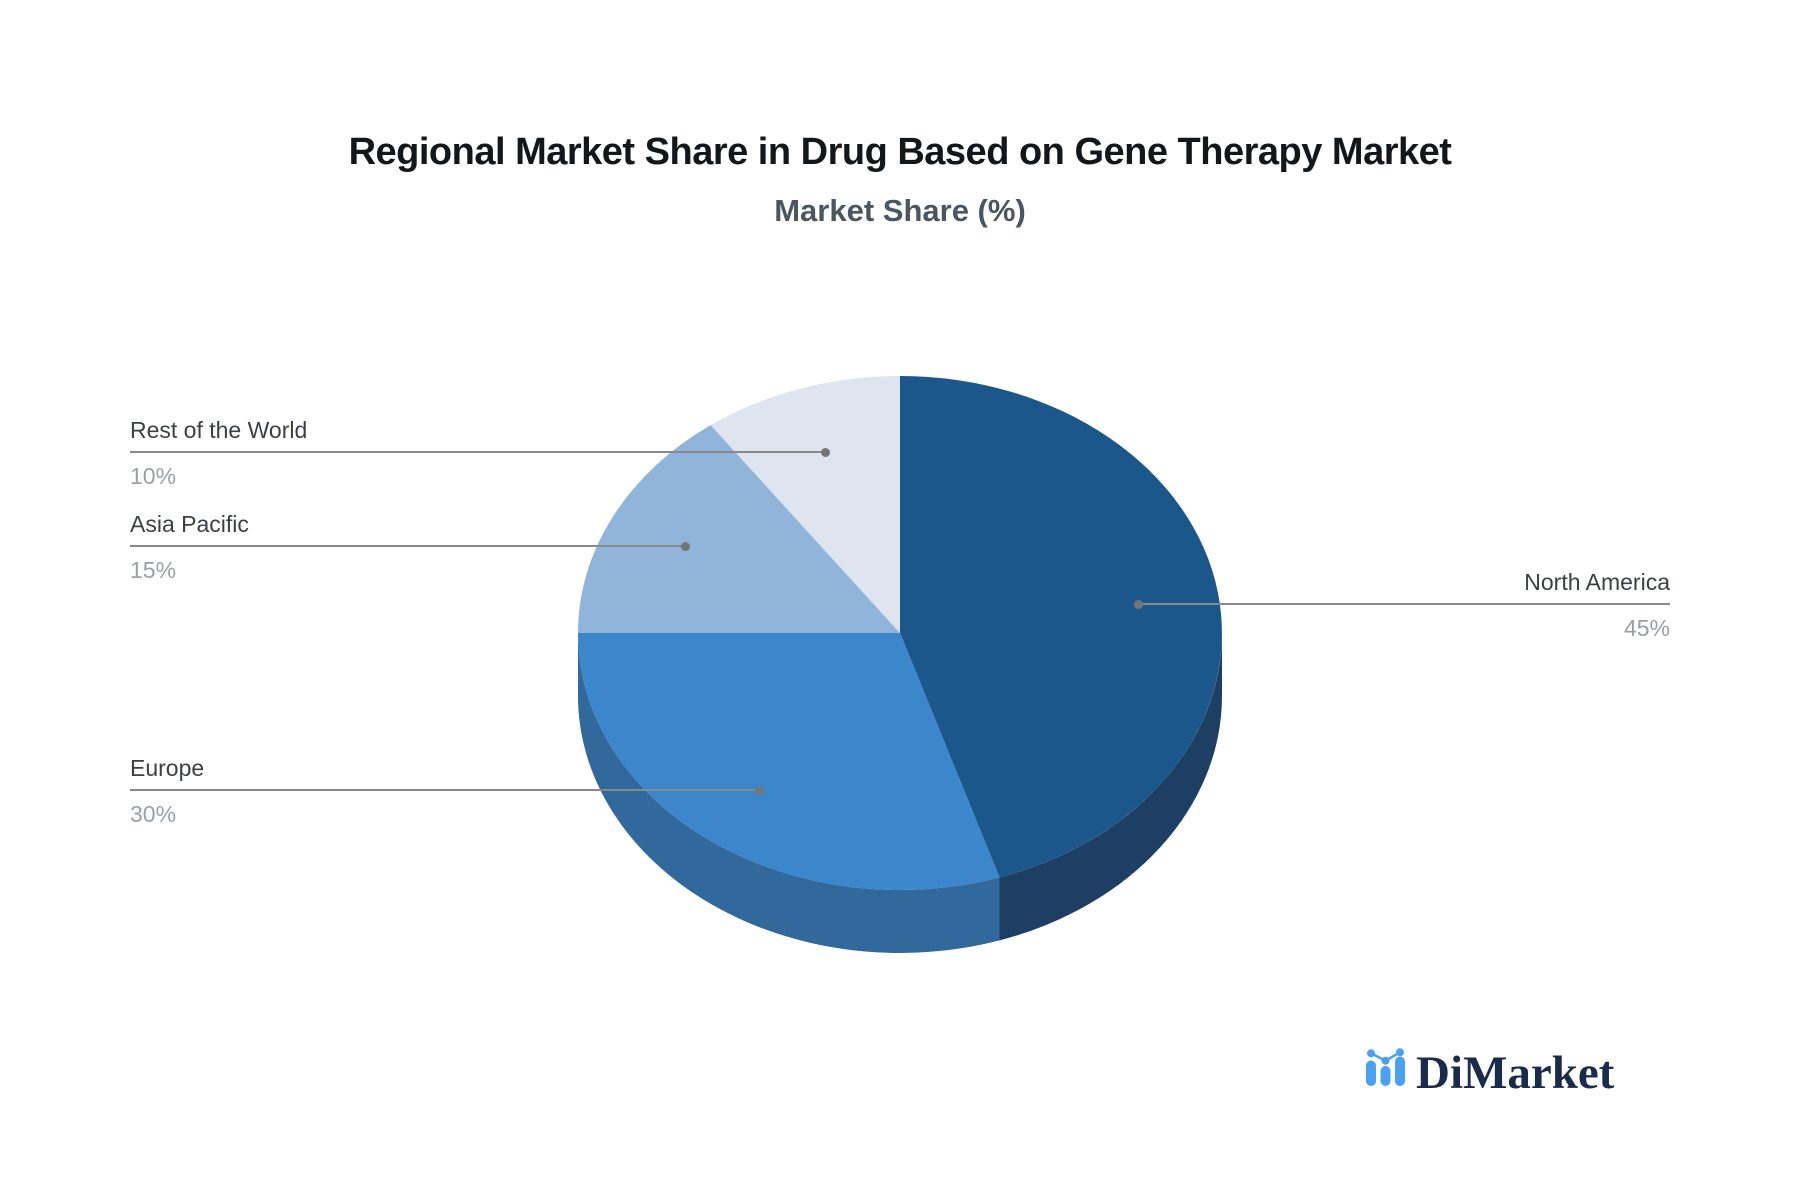 The image size is (1800, 1196). Describe the element at coordinates (1061, 627) in the screenshot. I see `pie-slice-north-america` at that location.